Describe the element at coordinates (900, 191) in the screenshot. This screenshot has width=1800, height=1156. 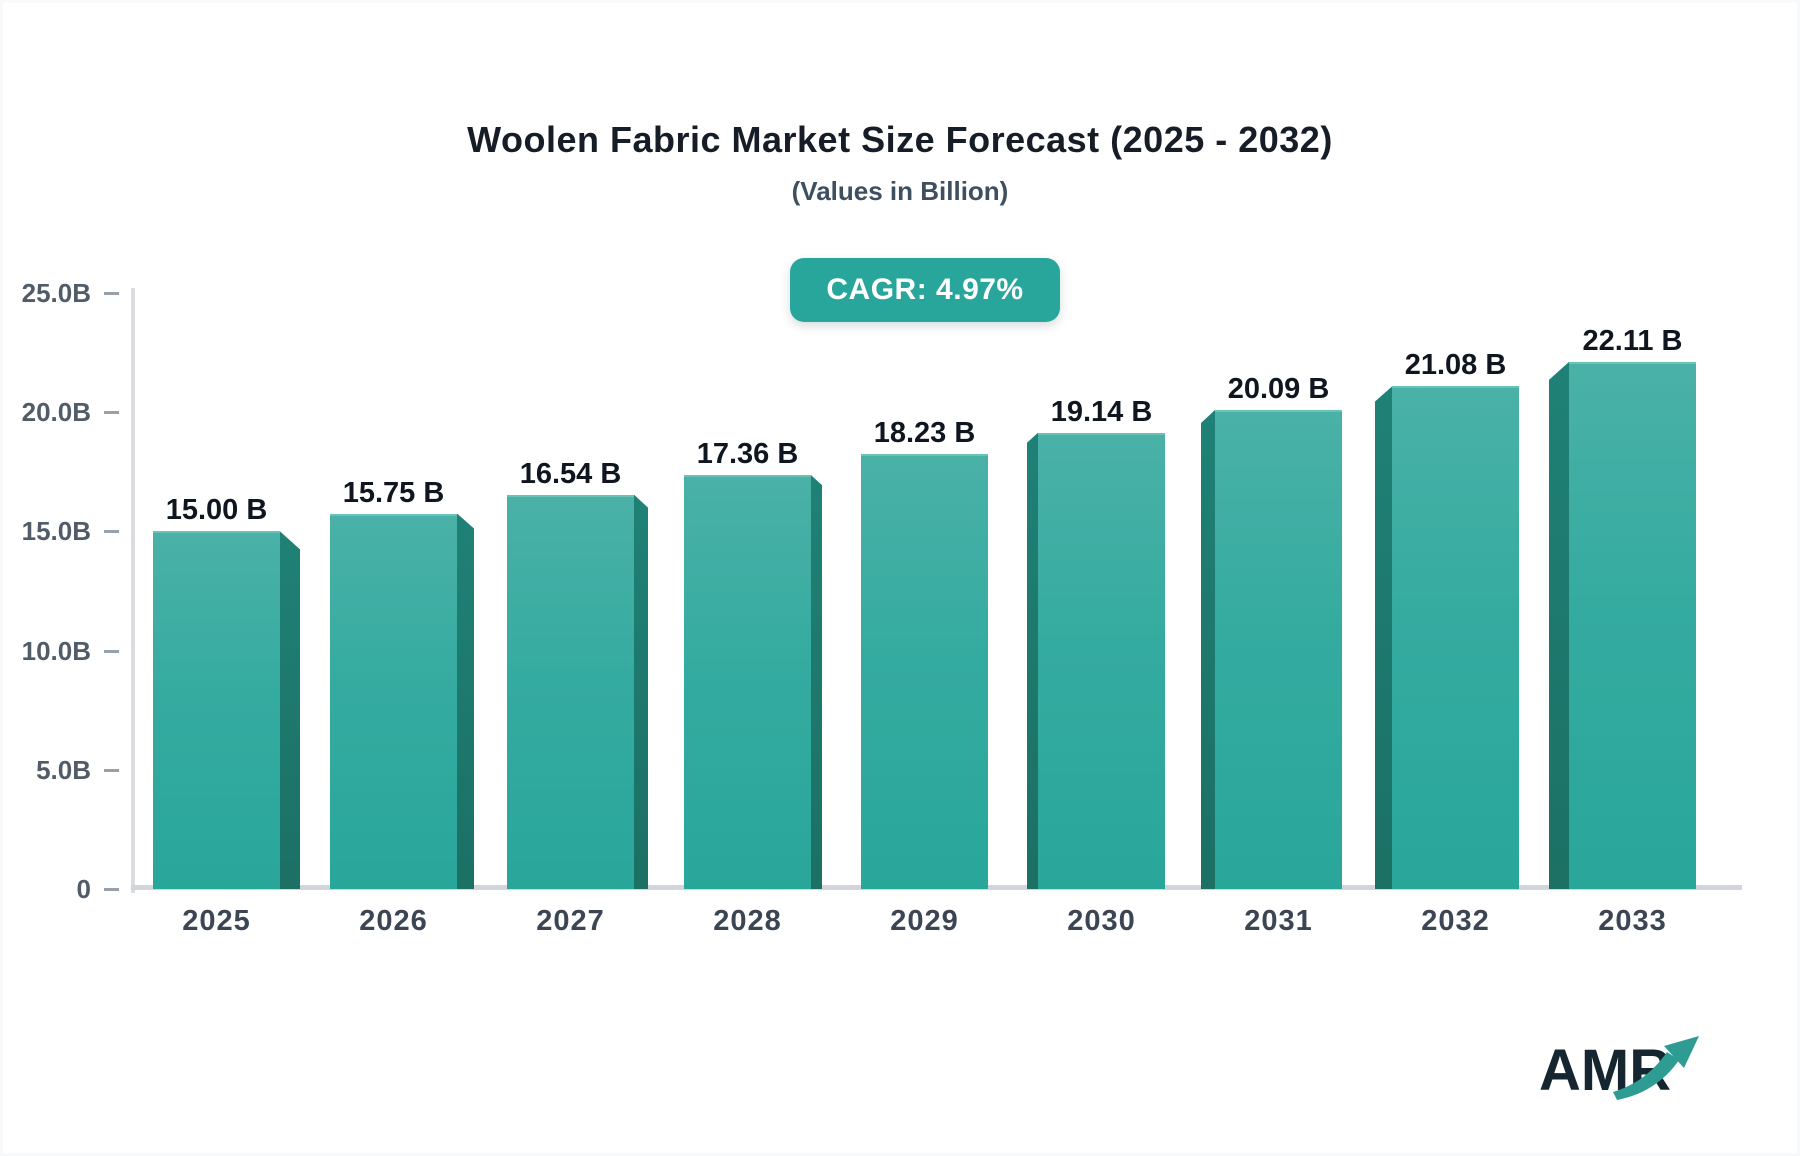
I see `chart-subtitle: (Values in Billion)` at that location.